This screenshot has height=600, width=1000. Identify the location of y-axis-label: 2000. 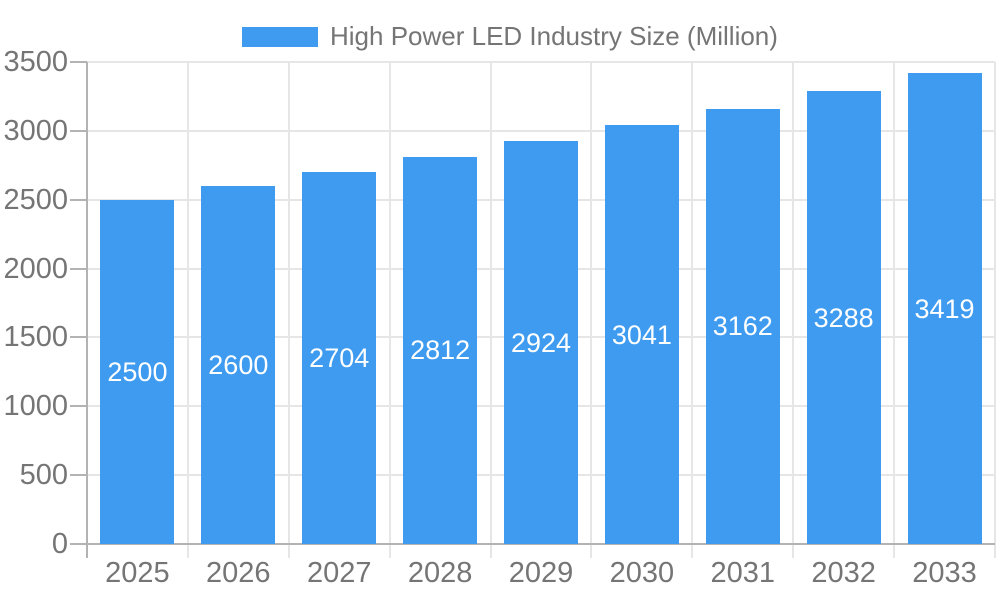
(35, 268).